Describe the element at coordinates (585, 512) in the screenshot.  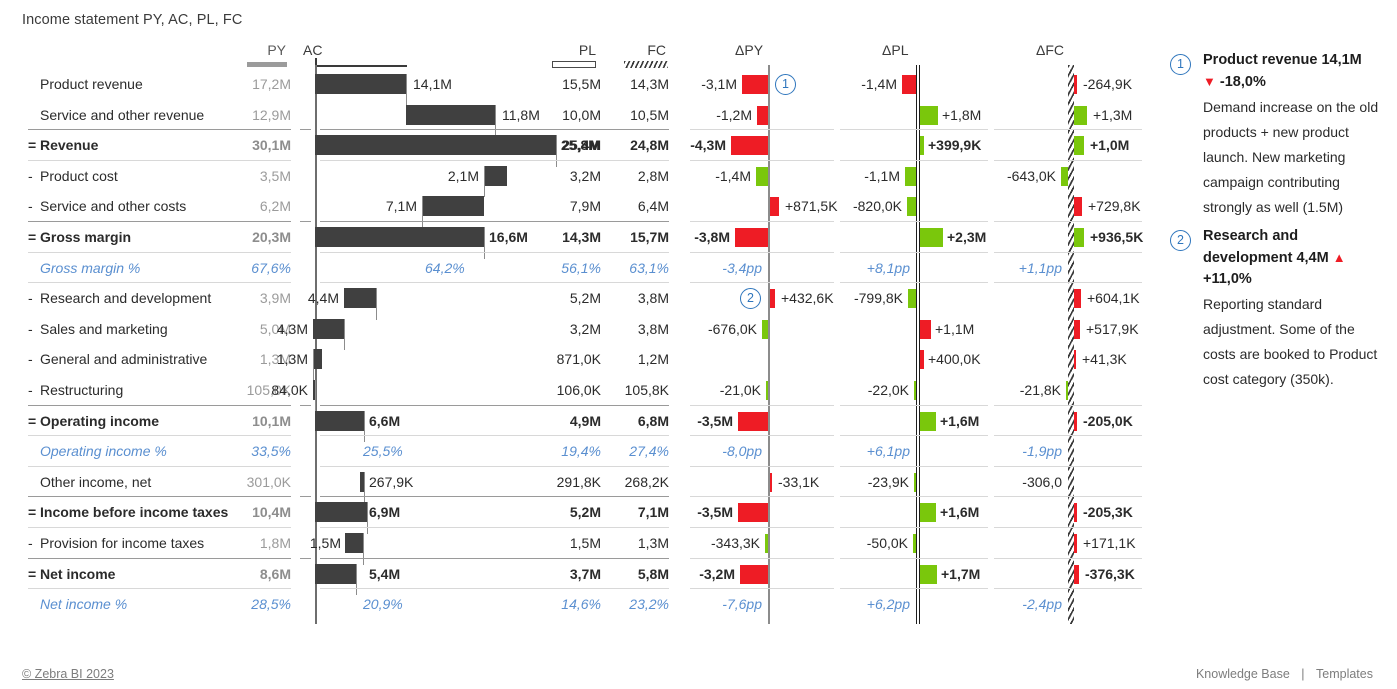
I see `value-pl: 5,2M` at that location.